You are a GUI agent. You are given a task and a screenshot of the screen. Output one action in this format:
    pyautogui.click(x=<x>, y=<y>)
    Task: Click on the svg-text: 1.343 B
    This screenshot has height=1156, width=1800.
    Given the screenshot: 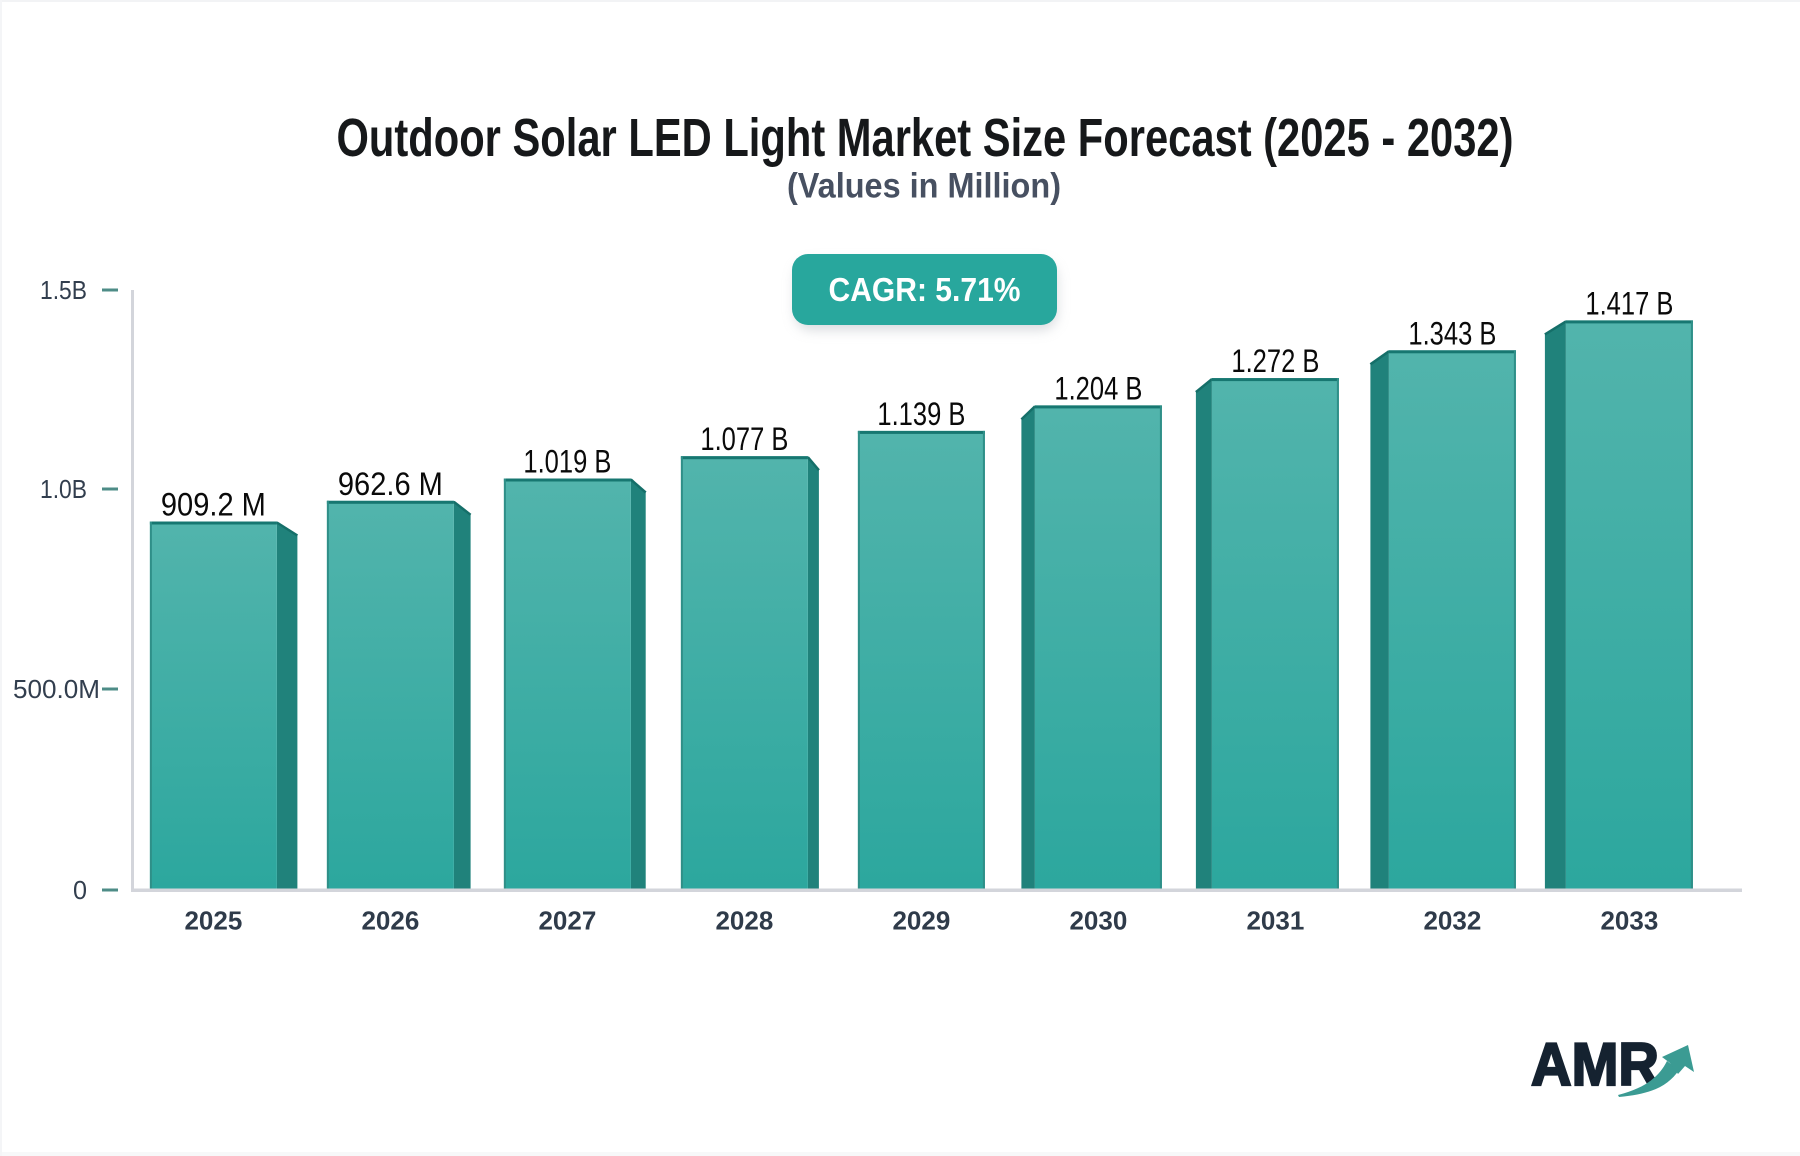 What is the action you would take?
    pyautogui.click(x=1452, y=333)
    